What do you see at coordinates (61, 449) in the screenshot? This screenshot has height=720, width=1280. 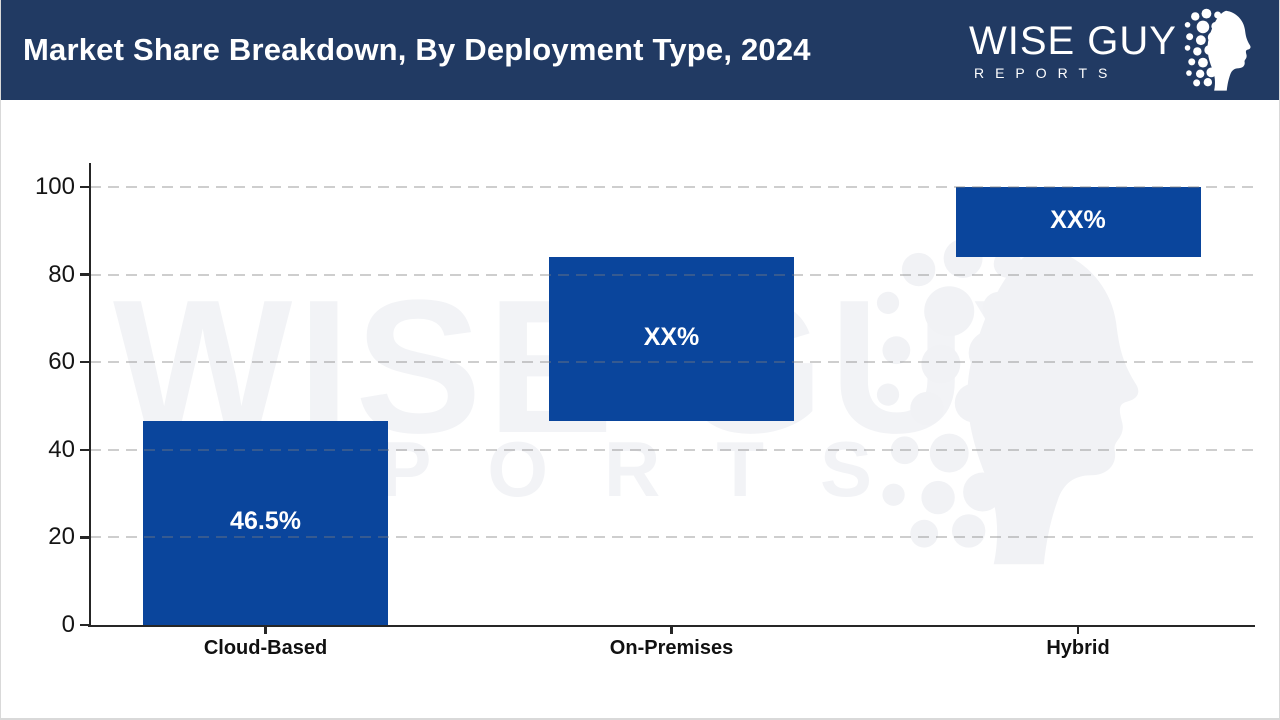 I see `y-axis-tick-label: 40` at bounding box center [61, 449].